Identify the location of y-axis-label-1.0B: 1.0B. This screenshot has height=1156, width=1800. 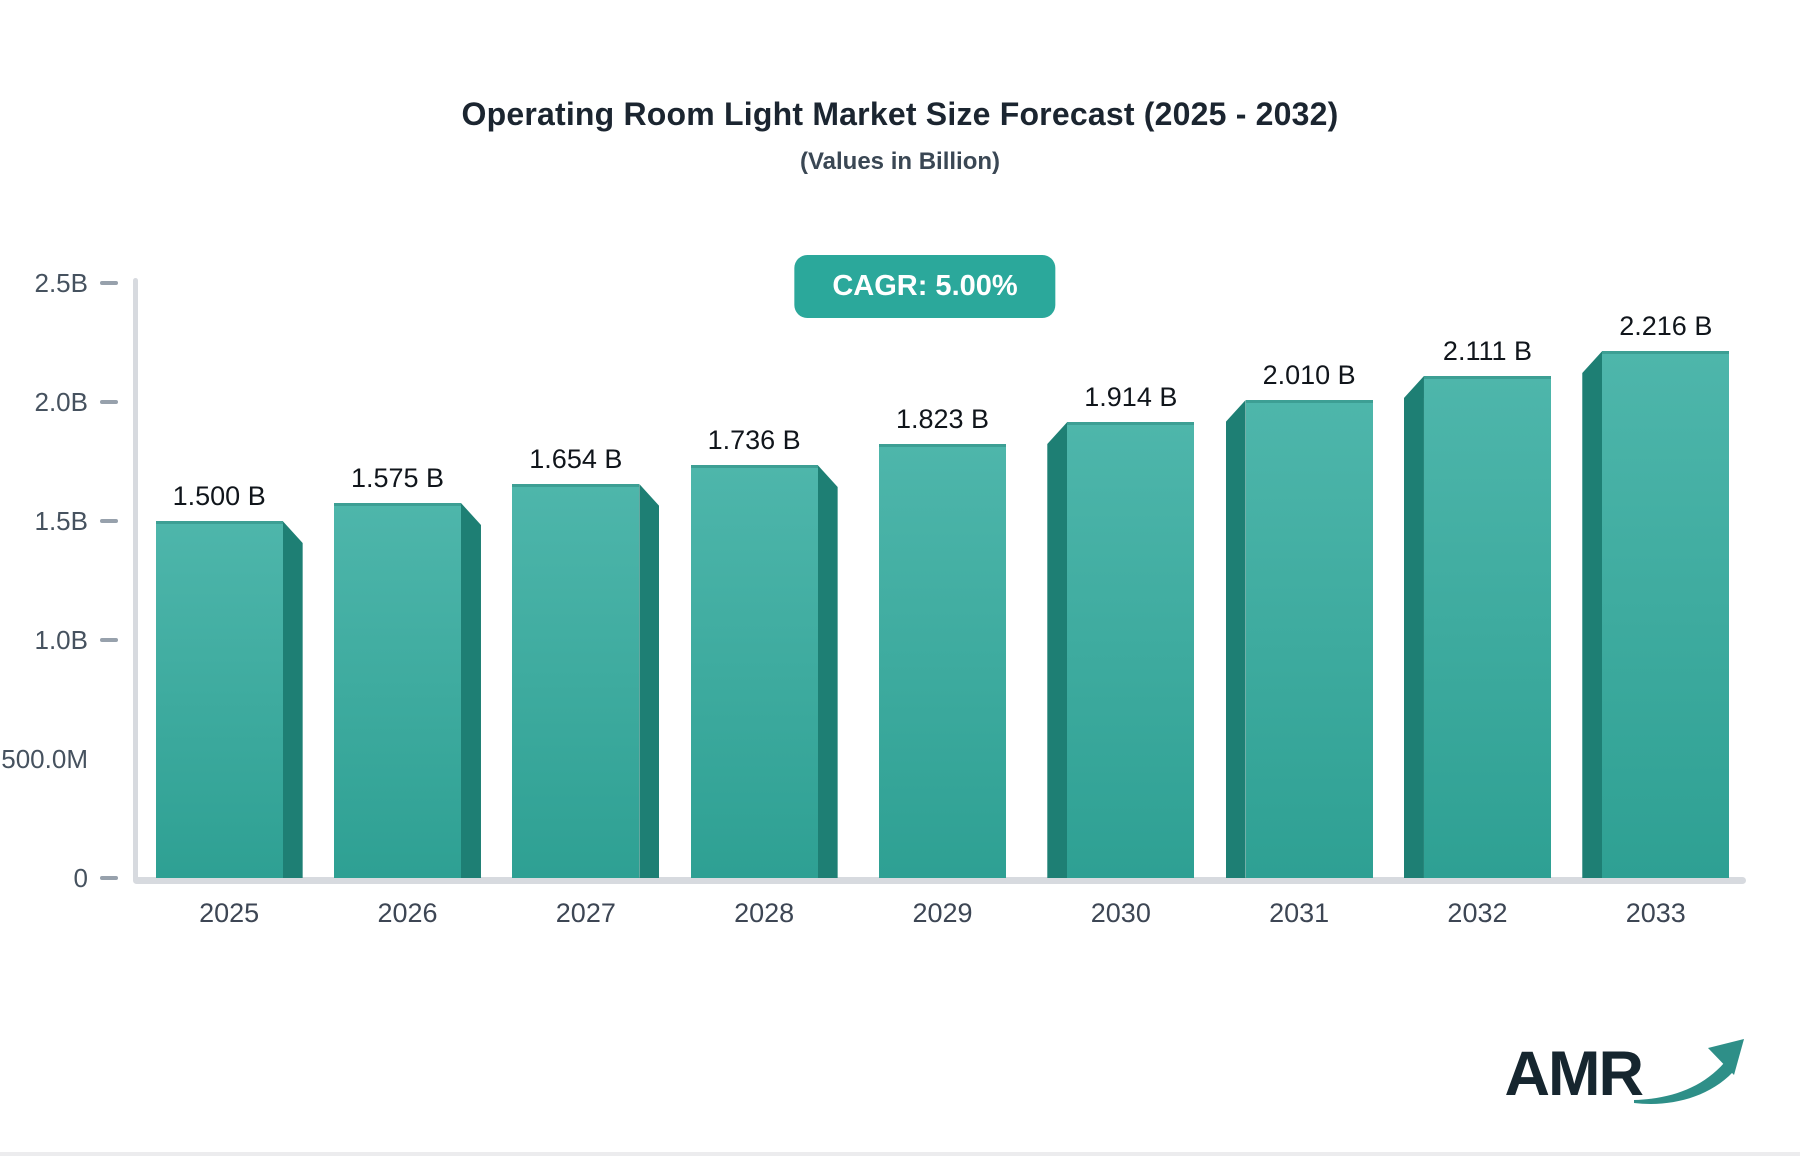
(61, 640).